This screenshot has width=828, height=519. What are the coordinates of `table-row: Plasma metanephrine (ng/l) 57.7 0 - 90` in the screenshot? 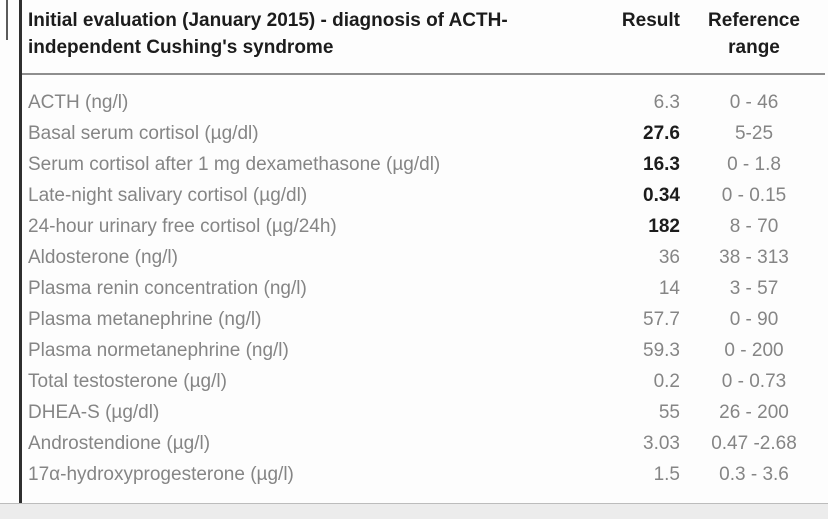 It's located at (426, 319).